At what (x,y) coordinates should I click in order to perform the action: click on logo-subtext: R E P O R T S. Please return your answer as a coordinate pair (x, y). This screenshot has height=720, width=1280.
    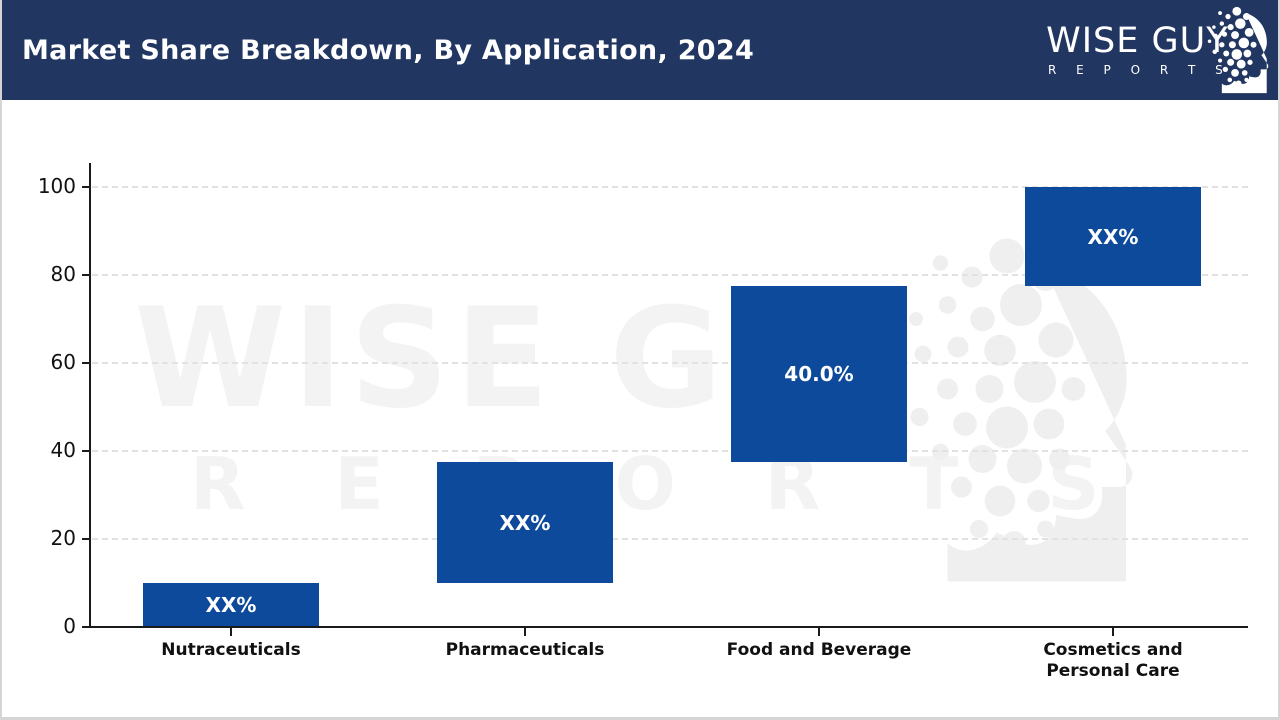
    Looking at the image, I should click on (1139, 70).